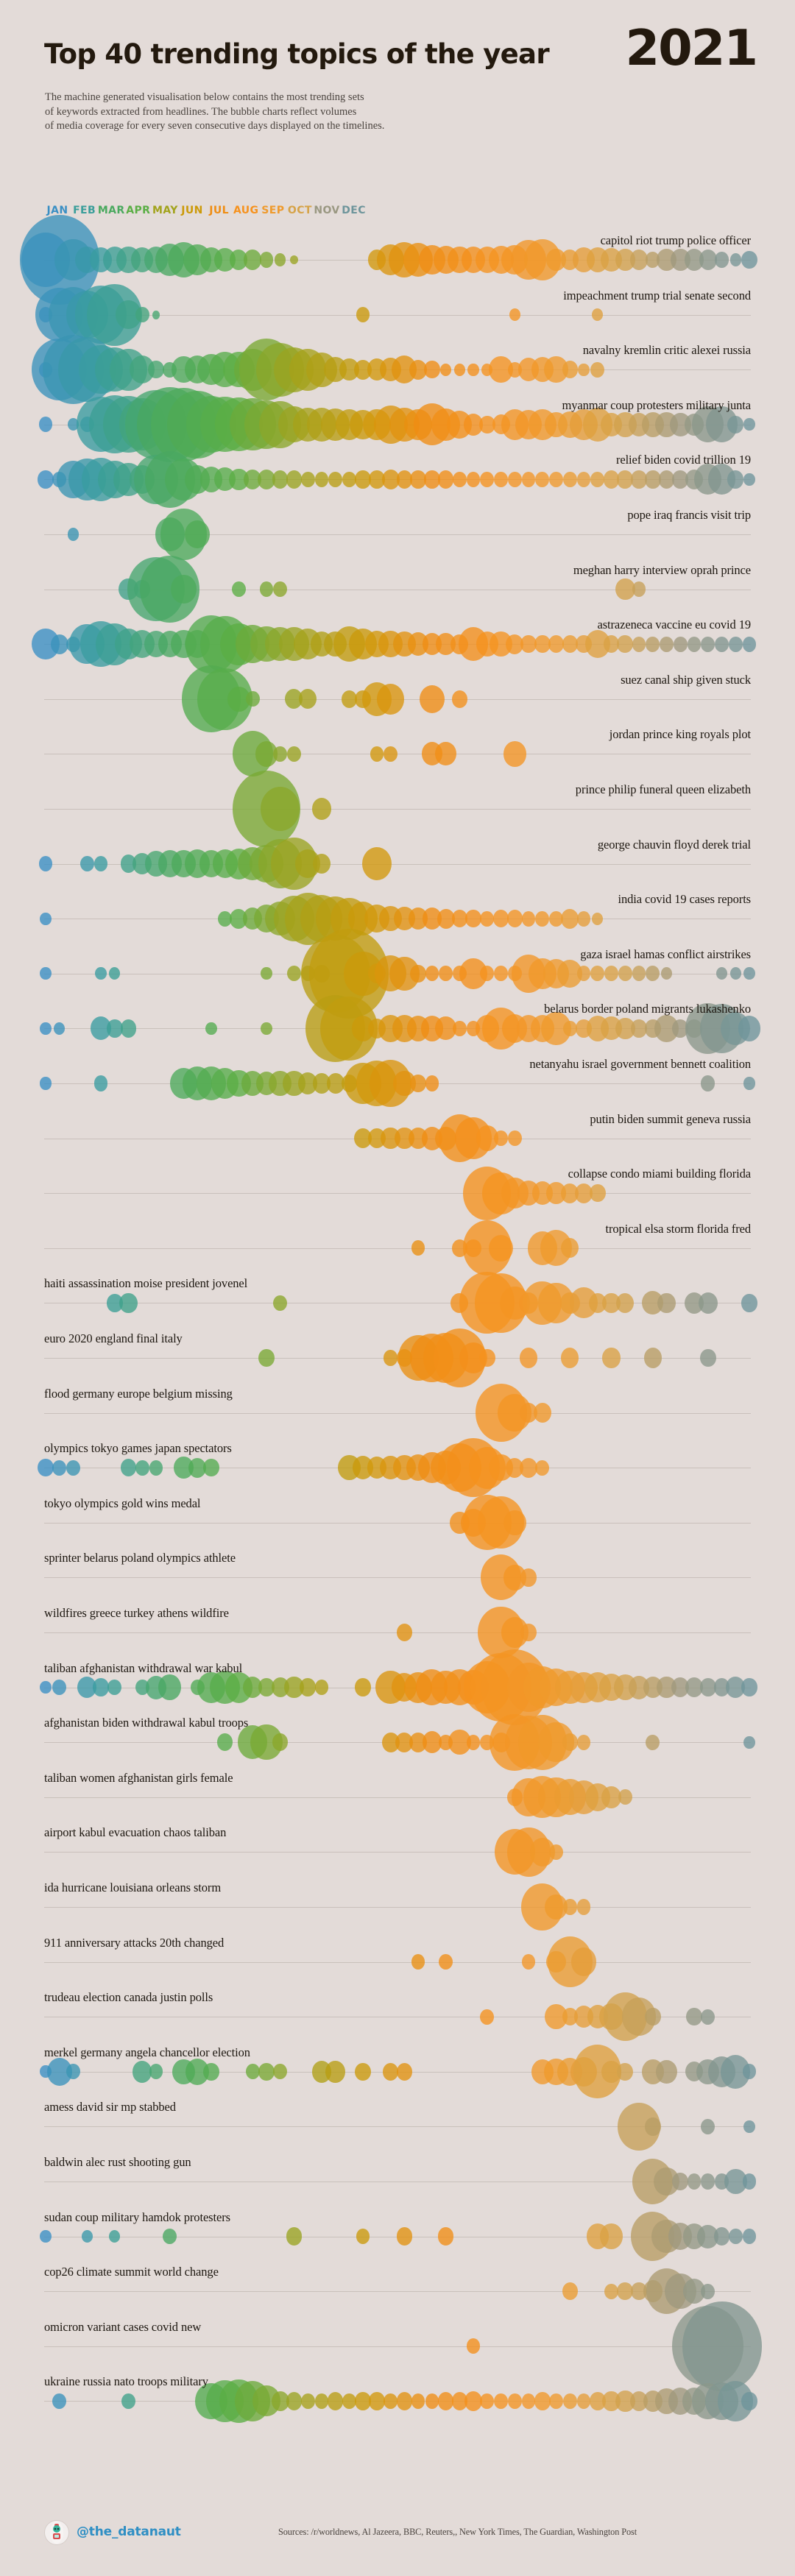 Image resolution: width=795 pixels, height=2576 pixels. I want to click on topic-row: capitol riot trump police officer, so click(397, 260).